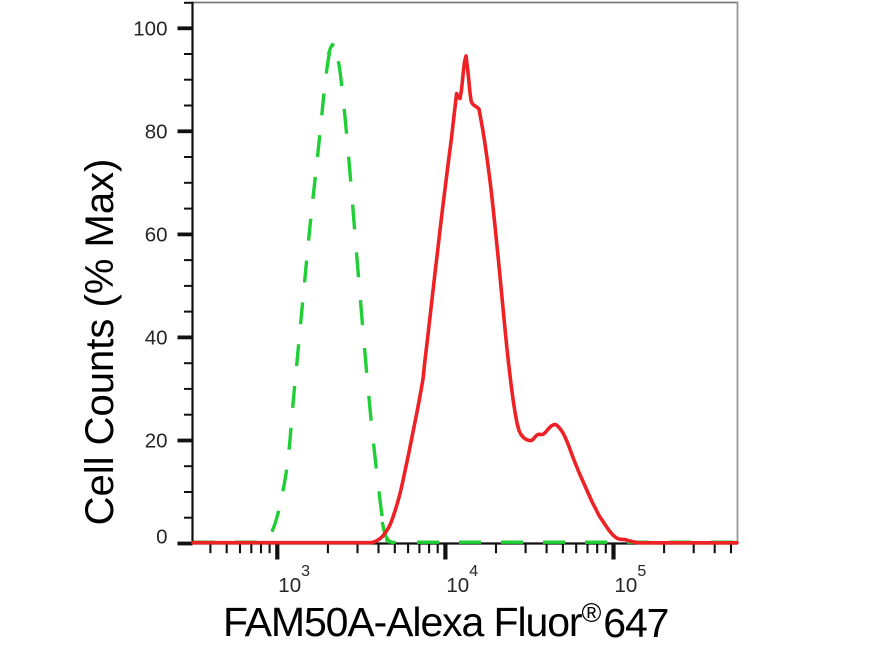 Image resolution: width=888 pixels, height=648 pixels. I want to click on svg-text: 60, so click(156, 235).